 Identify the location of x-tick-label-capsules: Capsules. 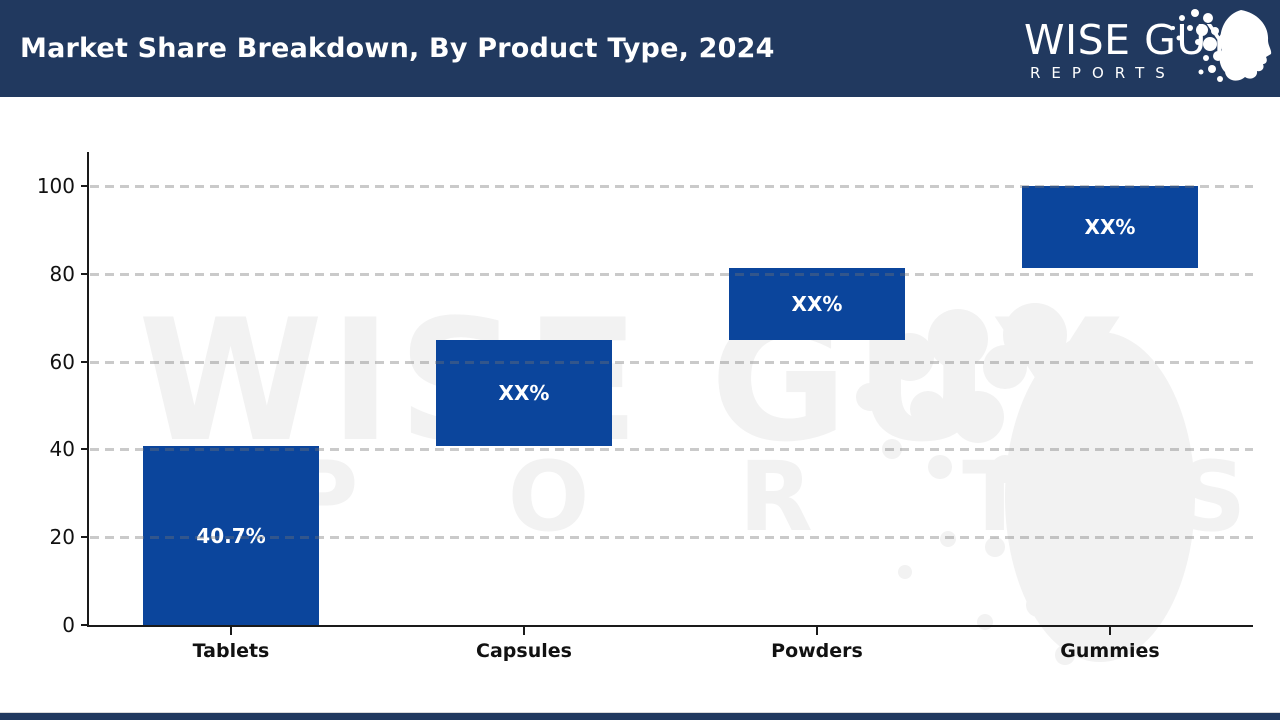
(524, 651).